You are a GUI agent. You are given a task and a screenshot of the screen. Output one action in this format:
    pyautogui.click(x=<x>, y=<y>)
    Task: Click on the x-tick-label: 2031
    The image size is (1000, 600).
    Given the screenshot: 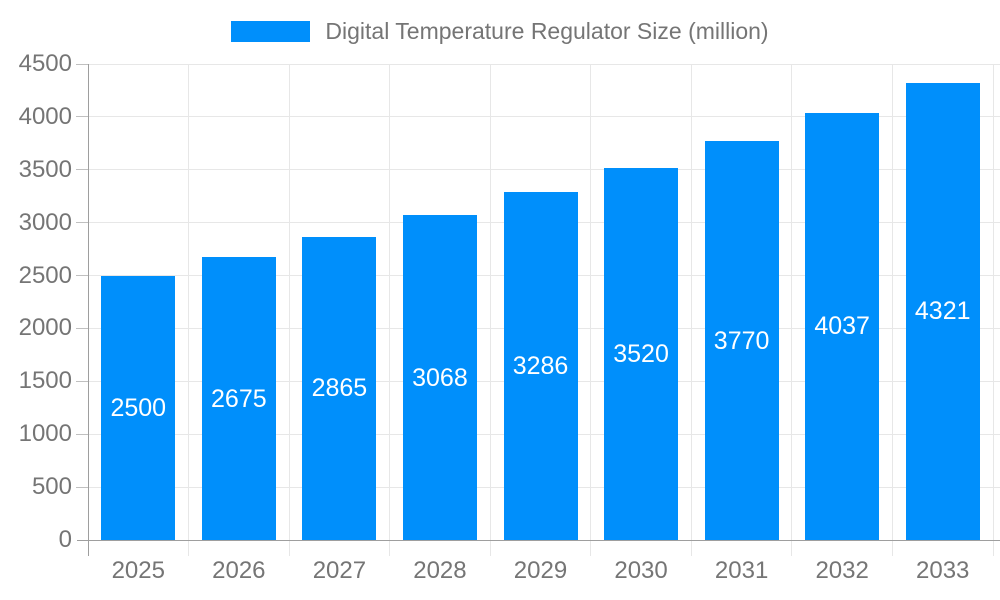 What is the action you would take?
    pyautogui.click(x=741, y=570)
    